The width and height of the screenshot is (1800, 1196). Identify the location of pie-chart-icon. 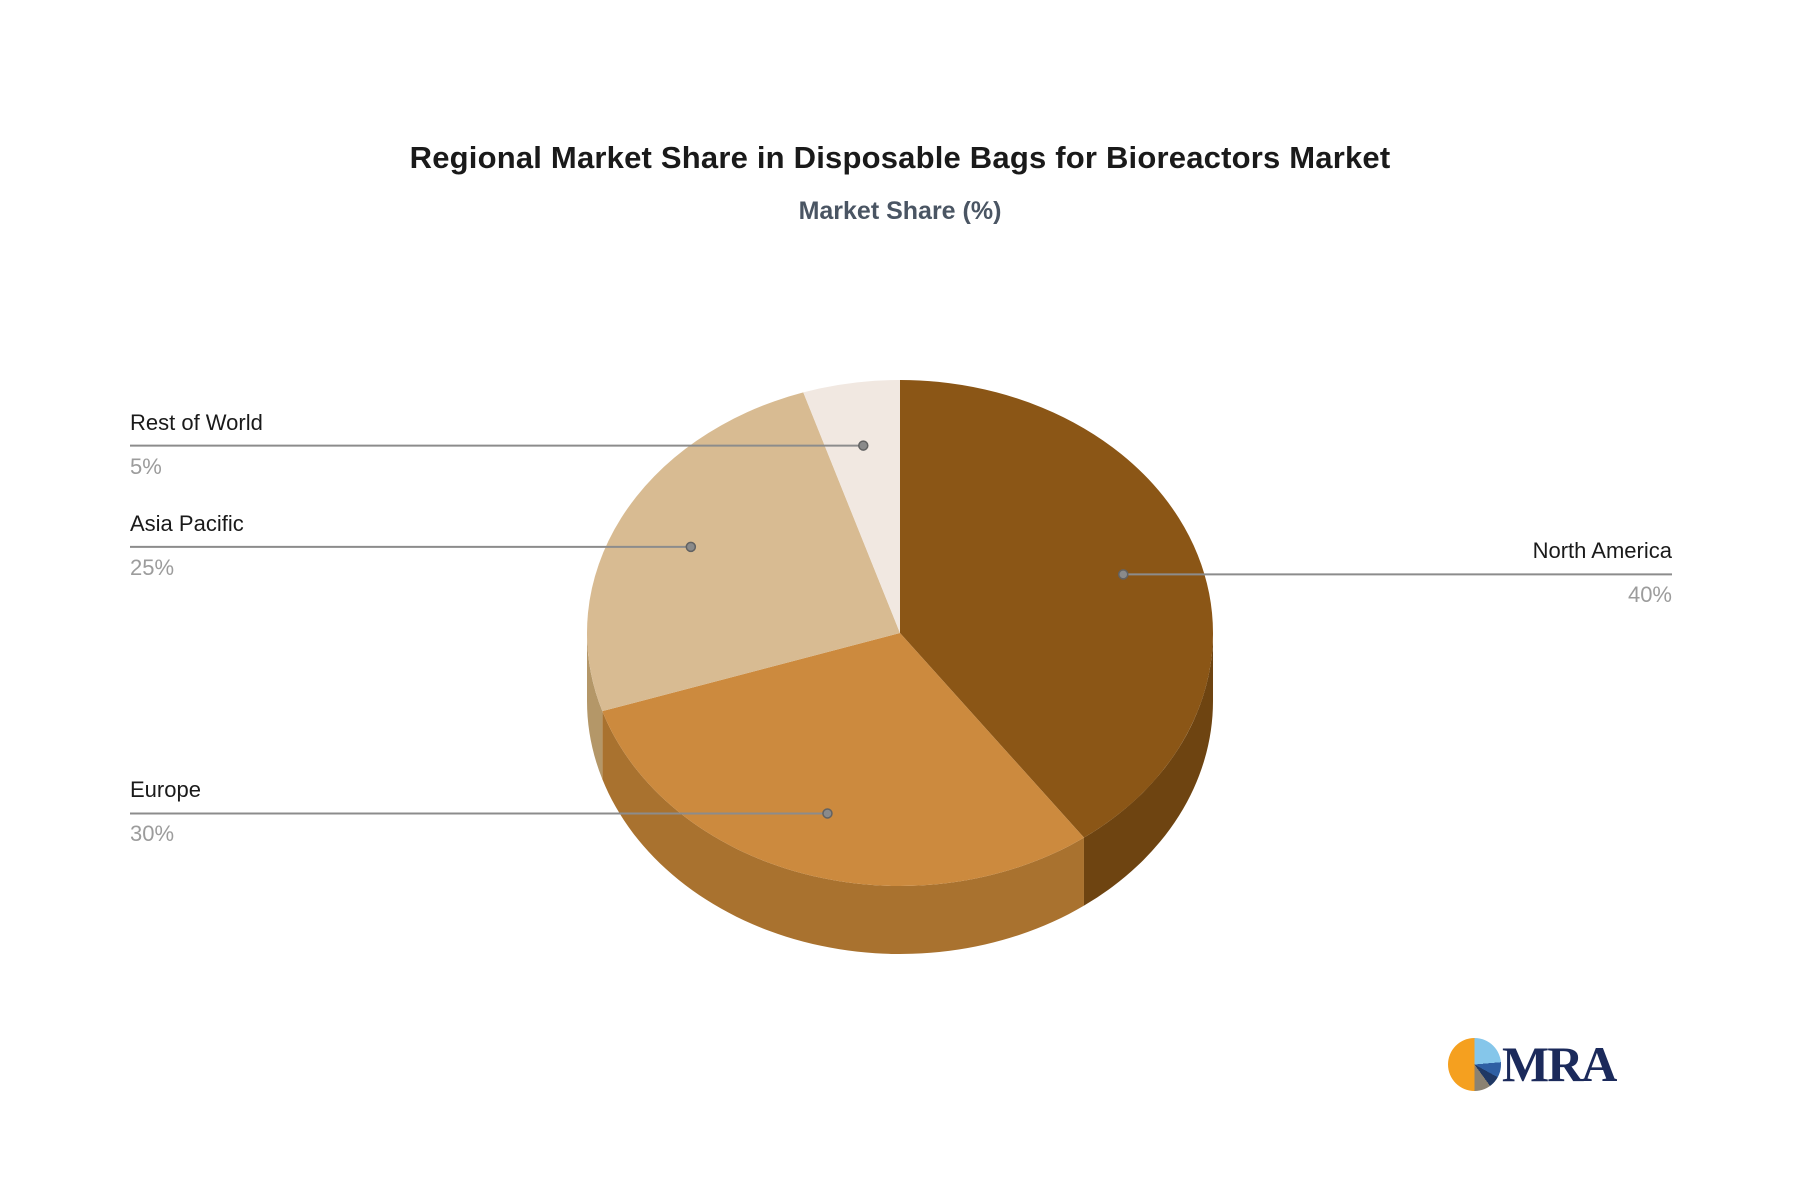
(1474, 1064).